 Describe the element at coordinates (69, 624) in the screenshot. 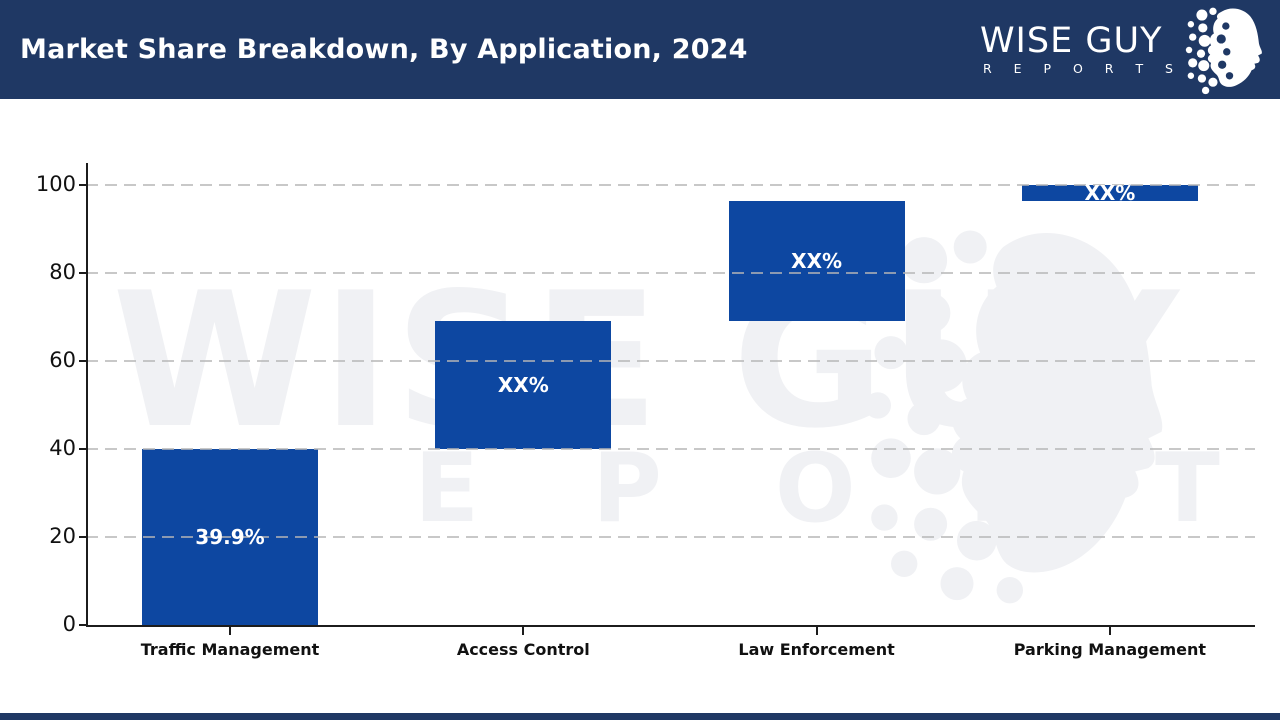

I see `y-tick-label-0: 0` at that location.